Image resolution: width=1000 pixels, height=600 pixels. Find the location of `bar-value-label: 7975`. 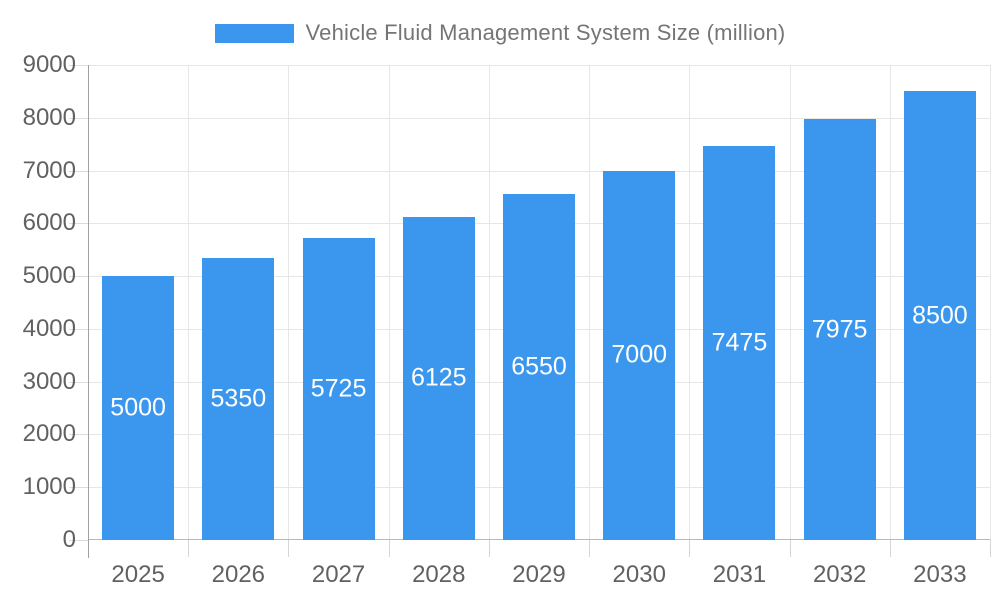

bar-value-label: 7975 is located at coordinates (839, 329).